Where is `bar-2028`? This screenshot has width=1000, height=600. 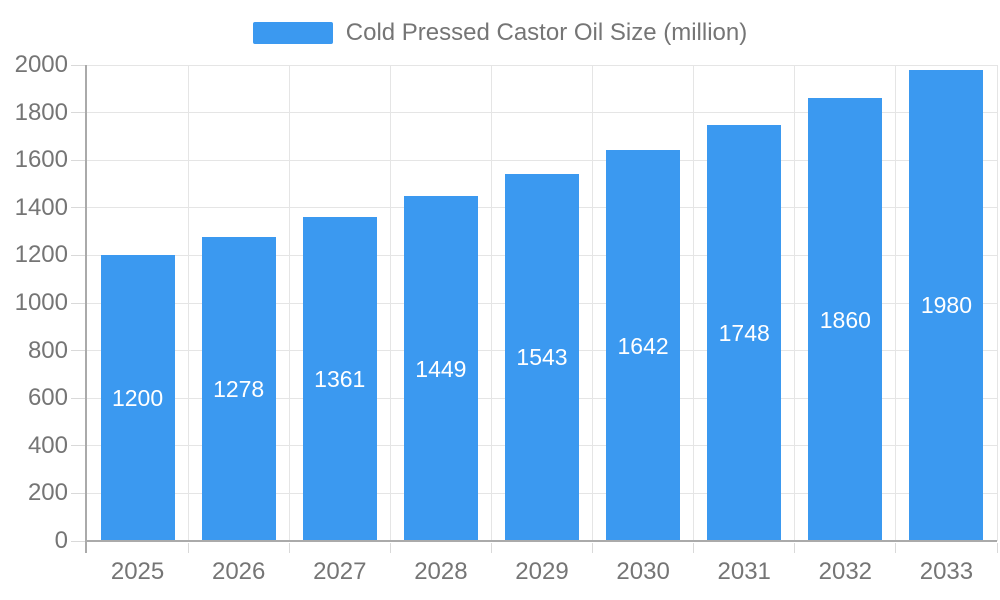
bar-2028 is located at coordinates (440, 368).